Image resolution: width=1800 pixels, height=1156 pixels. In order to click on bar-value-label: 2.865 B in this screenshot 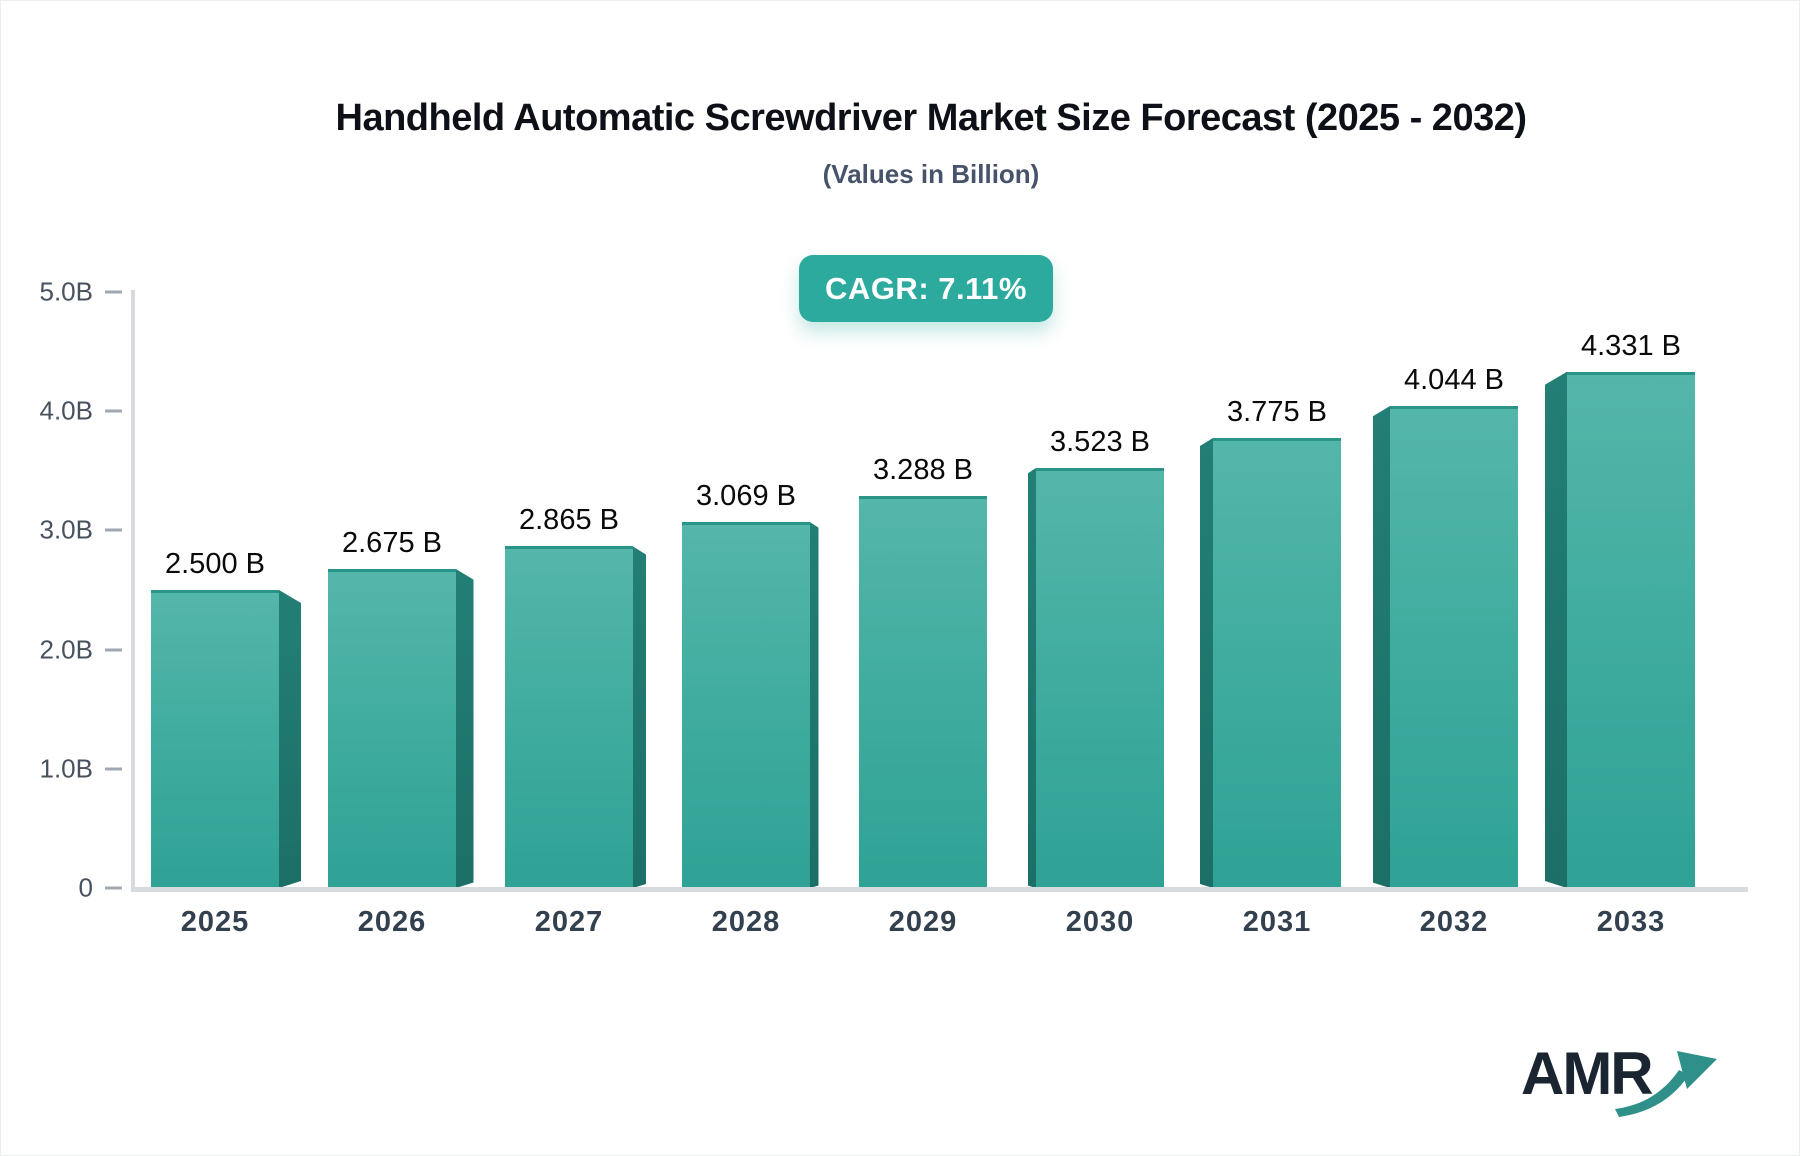, I will do `click(569, 520)`.